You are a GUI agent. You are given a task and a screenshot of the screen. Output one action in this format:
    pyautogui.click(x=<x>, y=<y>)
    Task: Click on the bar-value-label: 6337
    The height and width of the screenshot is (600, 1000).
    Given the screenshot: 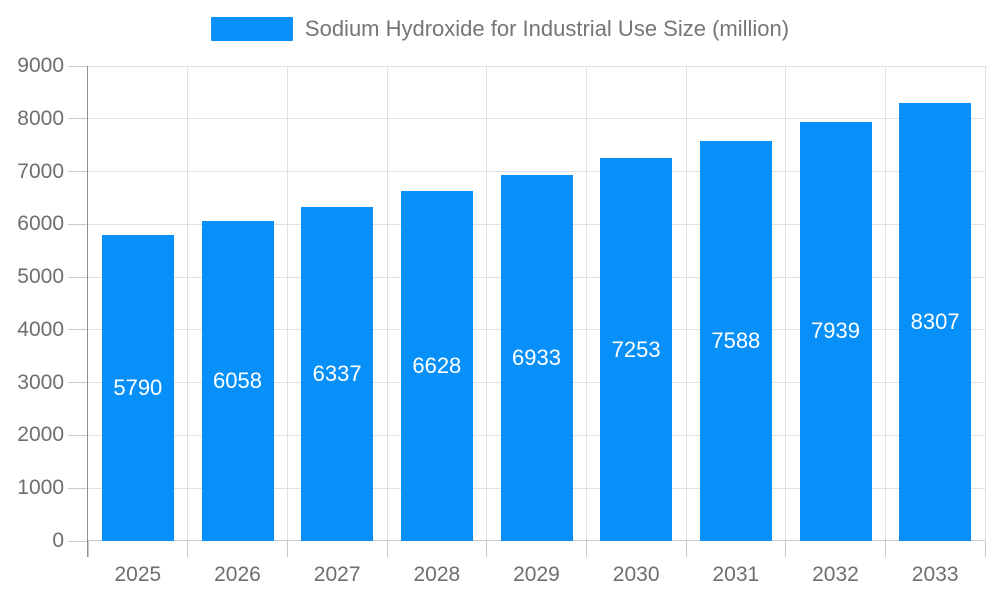 What is the action you would take?
    pyautogui.click(x=337, y=373)
    